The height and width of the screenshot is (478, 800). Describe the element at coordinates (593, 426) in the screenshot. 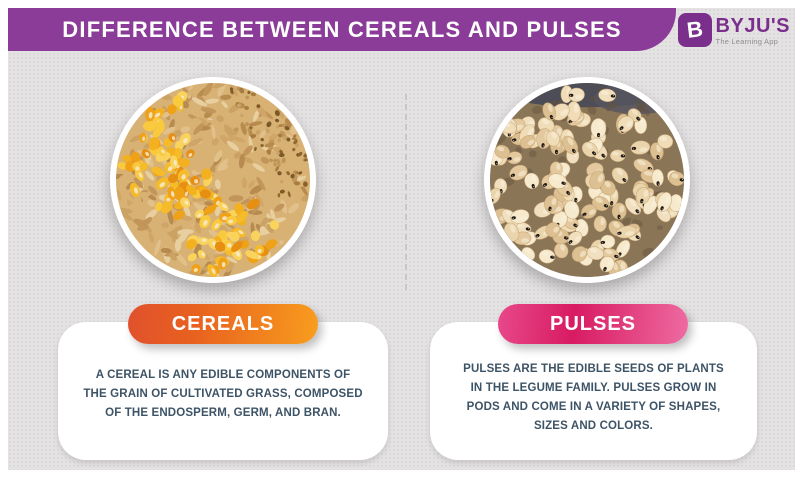

I see `description-line: SIZES AND COLORS.` at that location.